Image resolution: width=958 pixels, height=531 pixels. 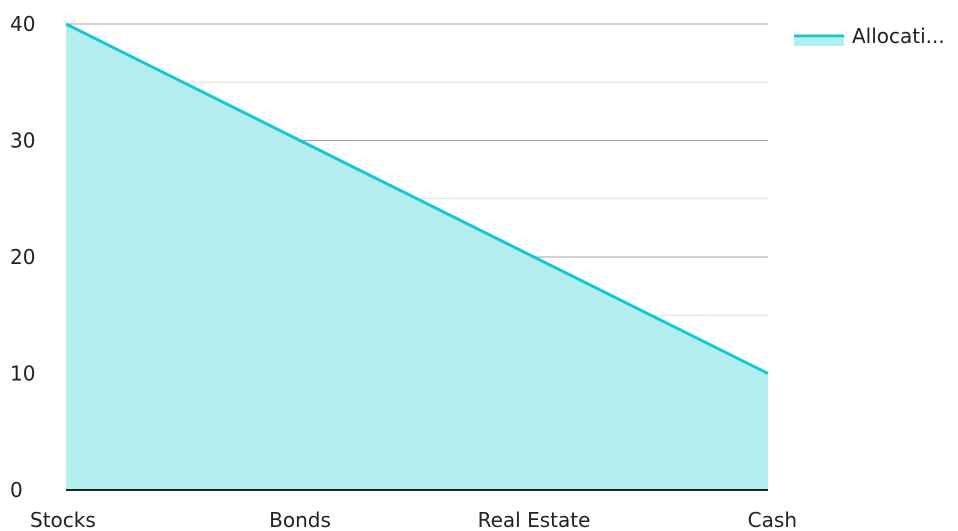 I want to click on y-axis-ticks: 0 10 20 30 40, so click(x=22, y=257).